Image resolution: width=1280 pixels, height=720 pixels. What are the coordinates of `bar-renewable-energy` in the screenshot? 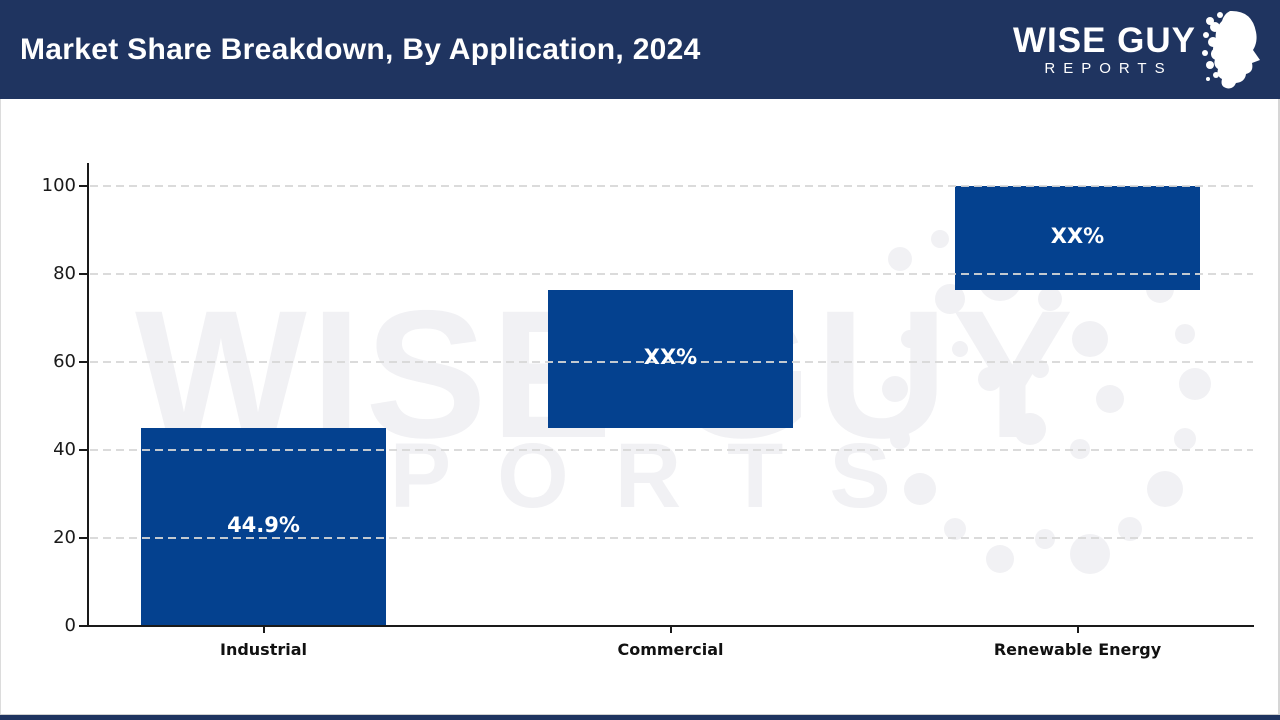 It's located at (1077, 238).